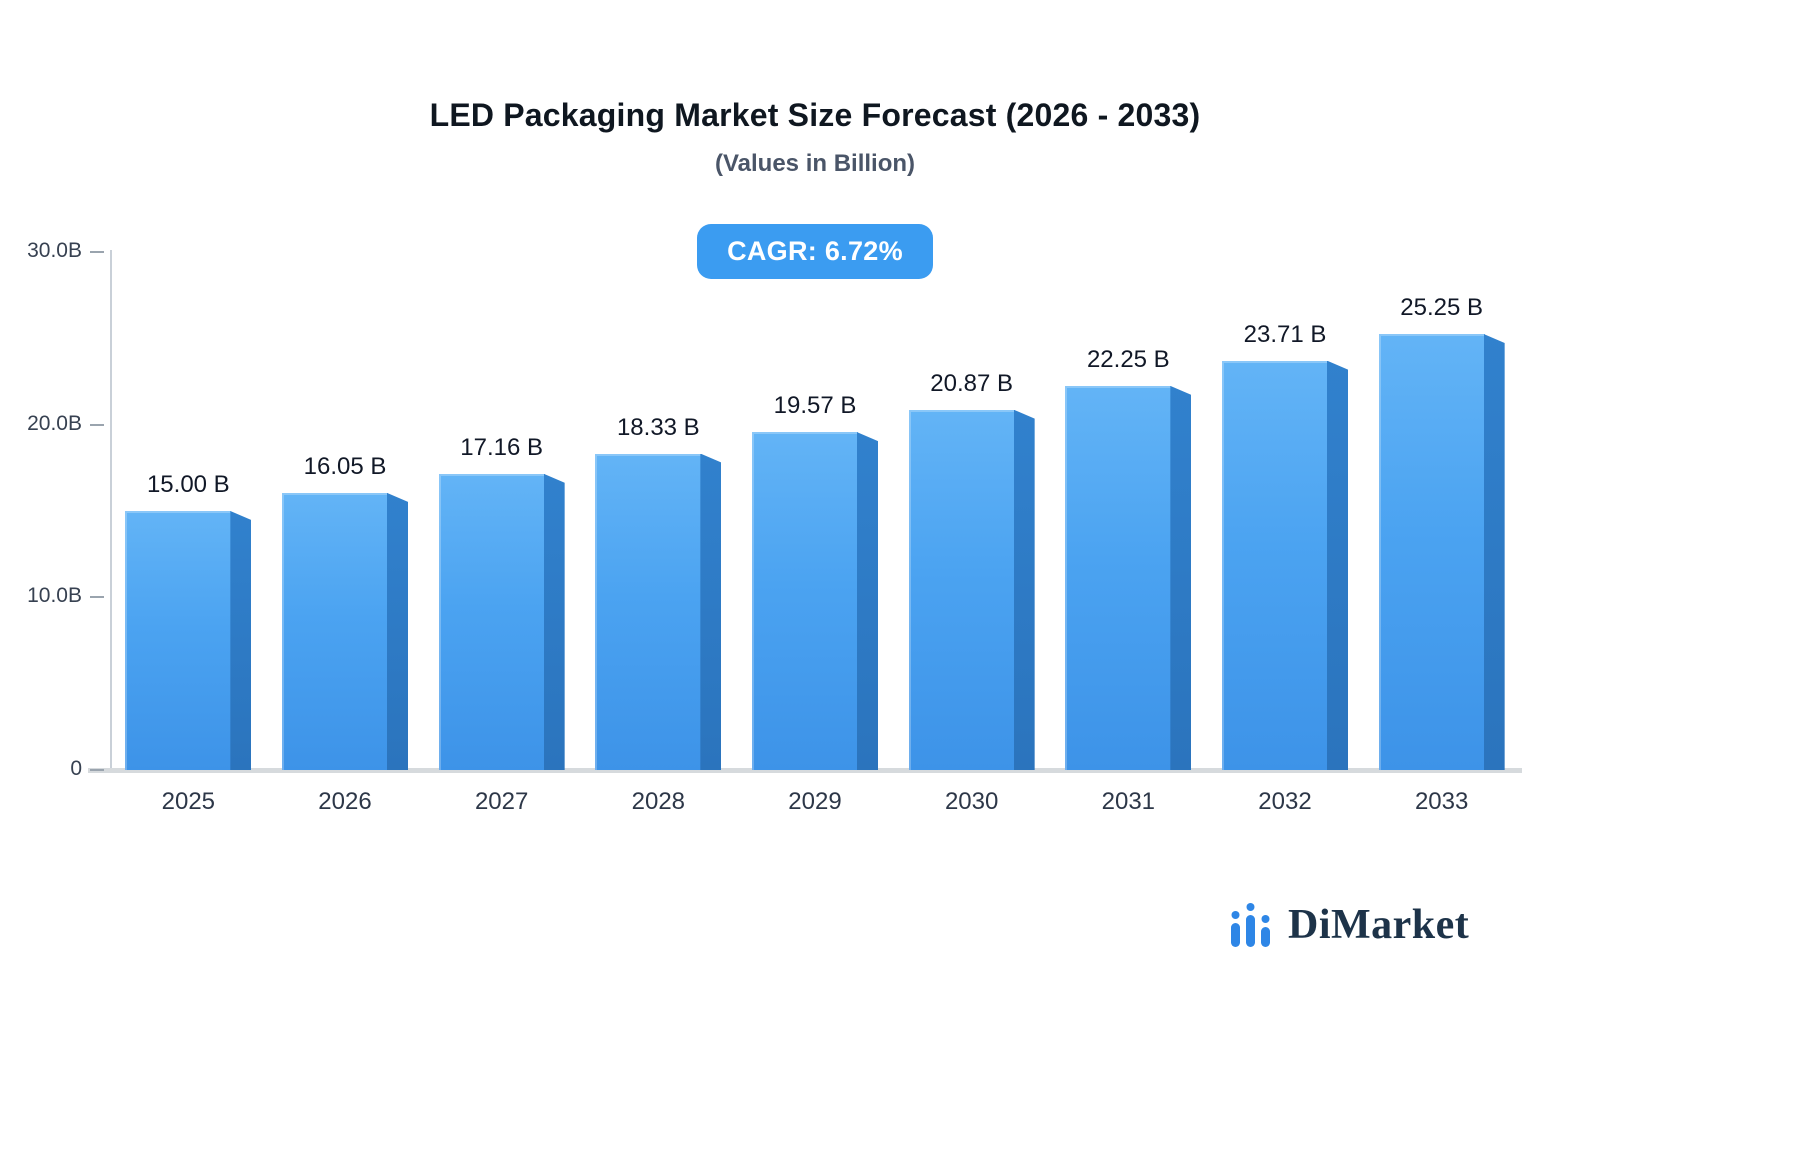  I want to click on brand-name: DiMarket, so click(1379, 925).